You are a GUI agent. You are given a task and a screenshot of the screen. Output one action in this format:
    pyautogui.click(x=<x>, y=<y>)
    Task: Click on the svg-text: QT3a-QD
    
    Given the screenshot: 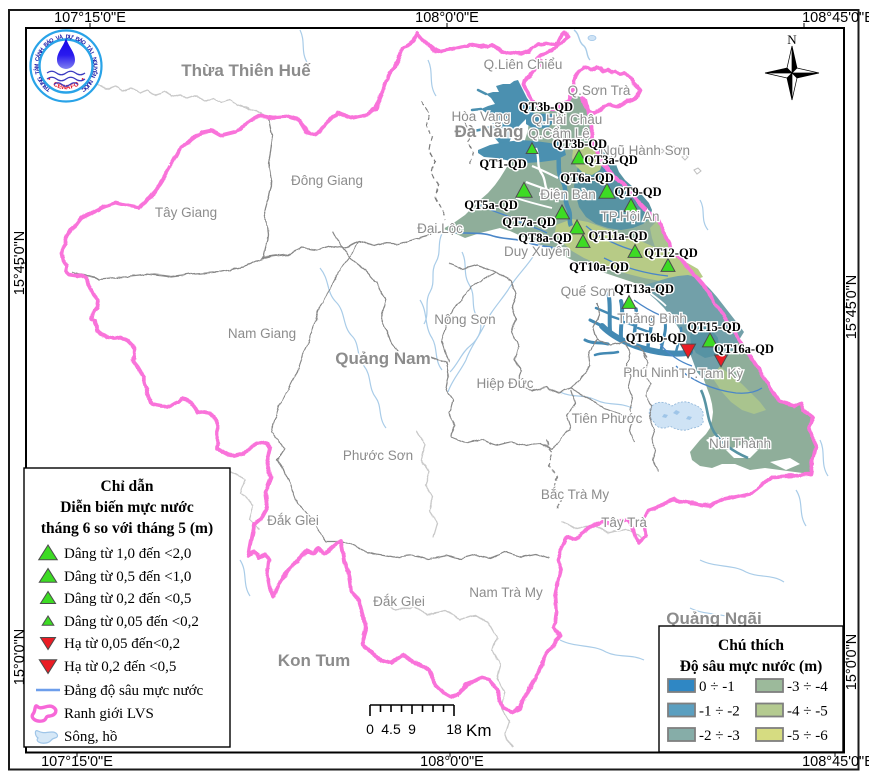 What is the action you would take?
    pyautogui.click(x=610, y=160)
    